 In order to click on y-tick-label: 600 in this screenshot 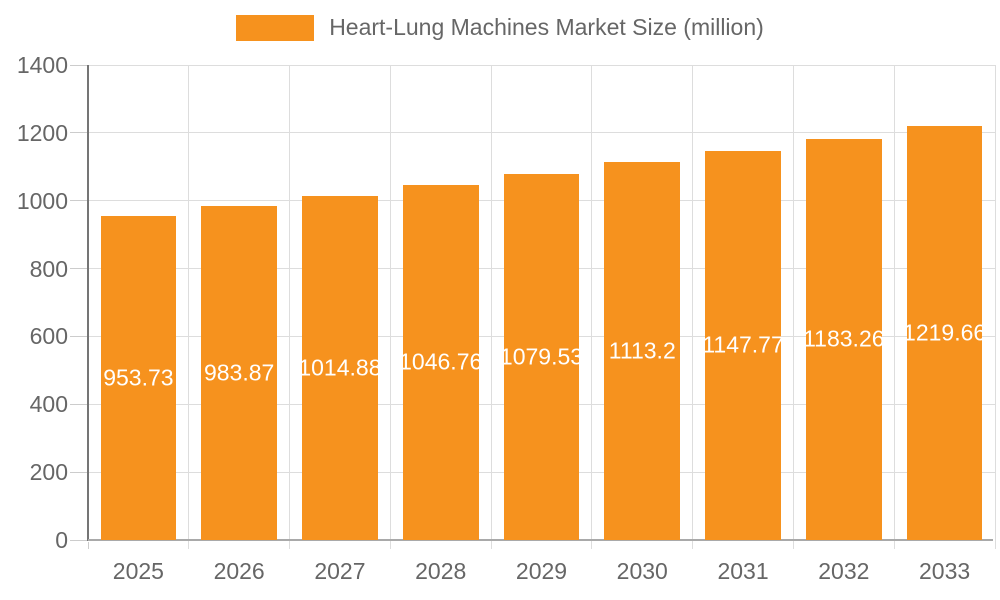, I will do `click(48, 336)`.